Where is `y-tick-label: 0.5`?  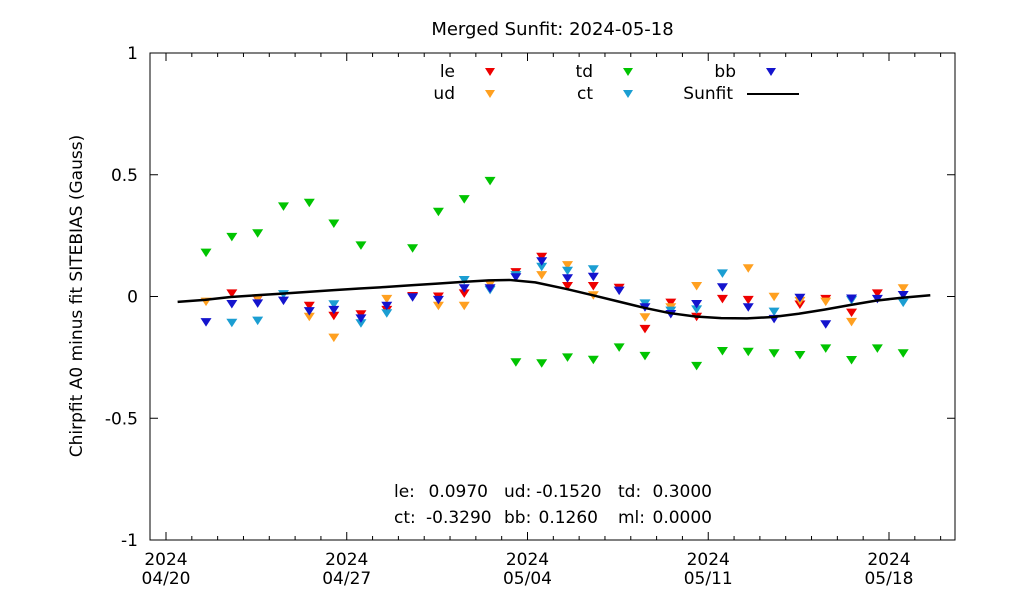
y-tick-label: 0.5 is located at coordinates (124, 176).